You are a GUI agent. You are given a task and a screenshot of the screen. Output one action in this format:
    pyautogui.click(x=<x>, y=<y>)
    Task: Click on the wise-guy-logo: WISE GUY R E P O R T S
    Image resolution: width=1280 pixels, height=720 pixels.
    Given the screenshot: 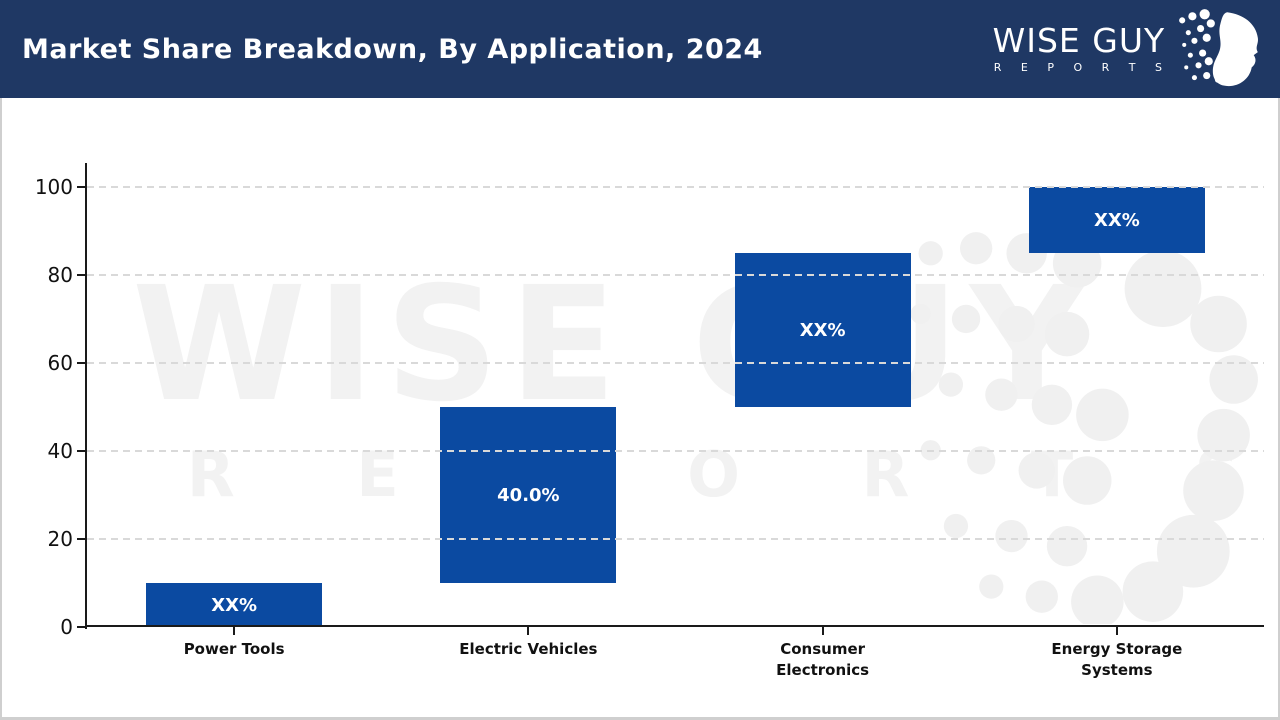 What is the action you would take?
    pyautogui.click(x=1127, y=49)
    